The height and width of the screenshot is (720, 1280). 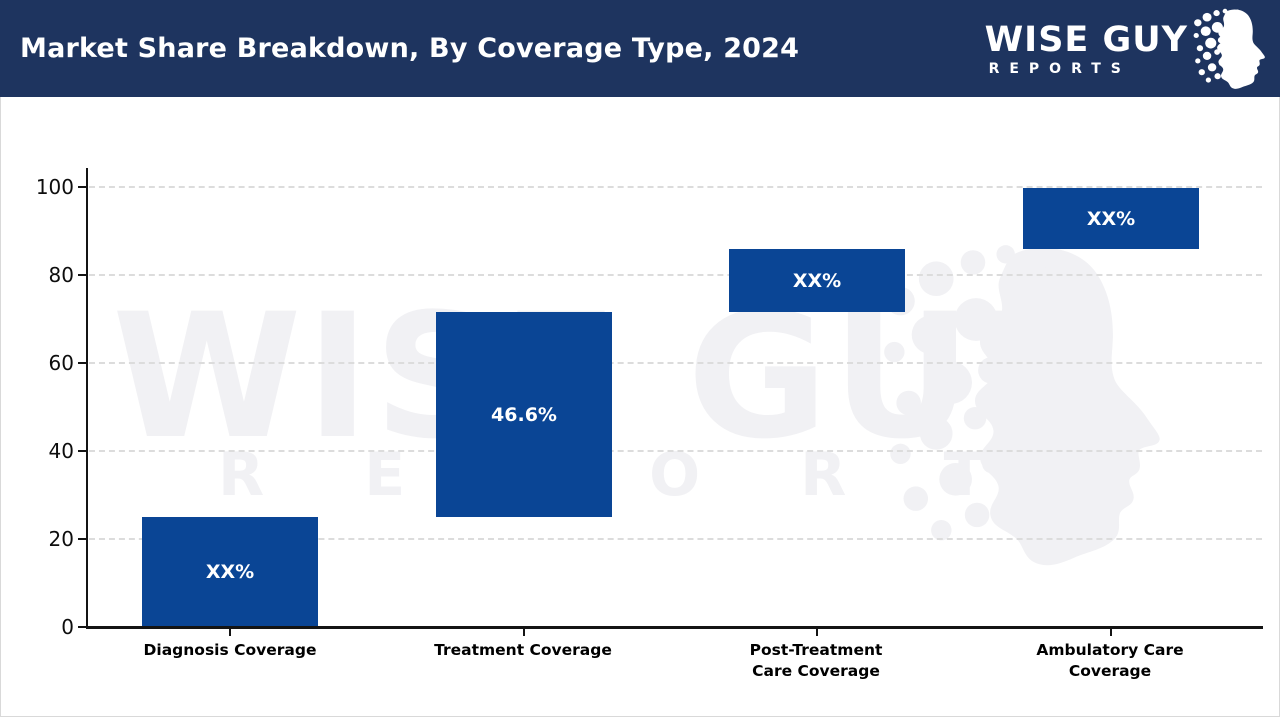 What do you see at coordinates (816, 671) in the screenshot?
I see `x-label-line: Care Coverage` at bounding box center [816, 671].